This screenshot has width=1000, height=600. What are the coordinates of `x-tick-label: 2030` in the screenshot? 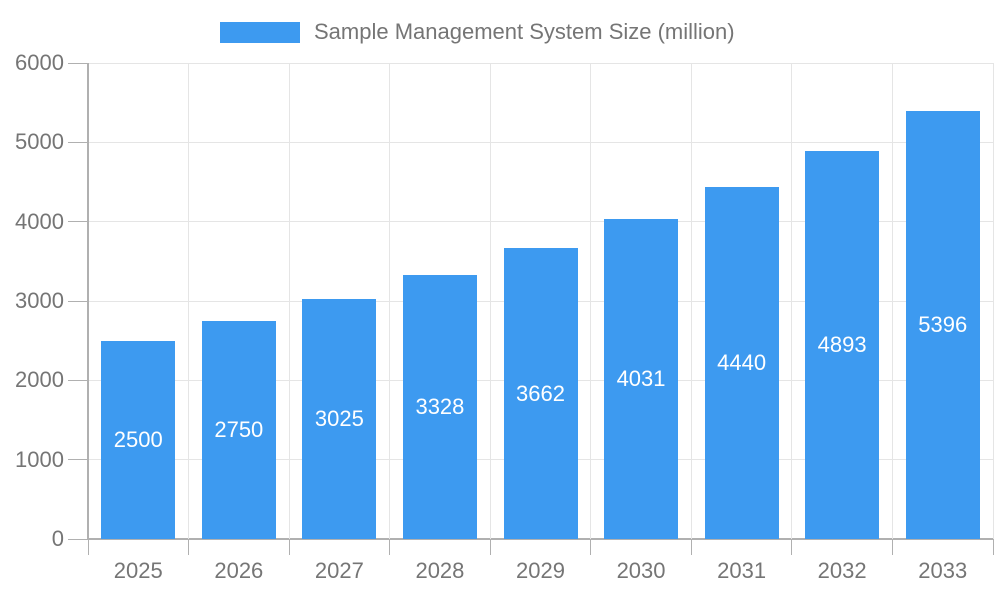 It's located at (641, 570).